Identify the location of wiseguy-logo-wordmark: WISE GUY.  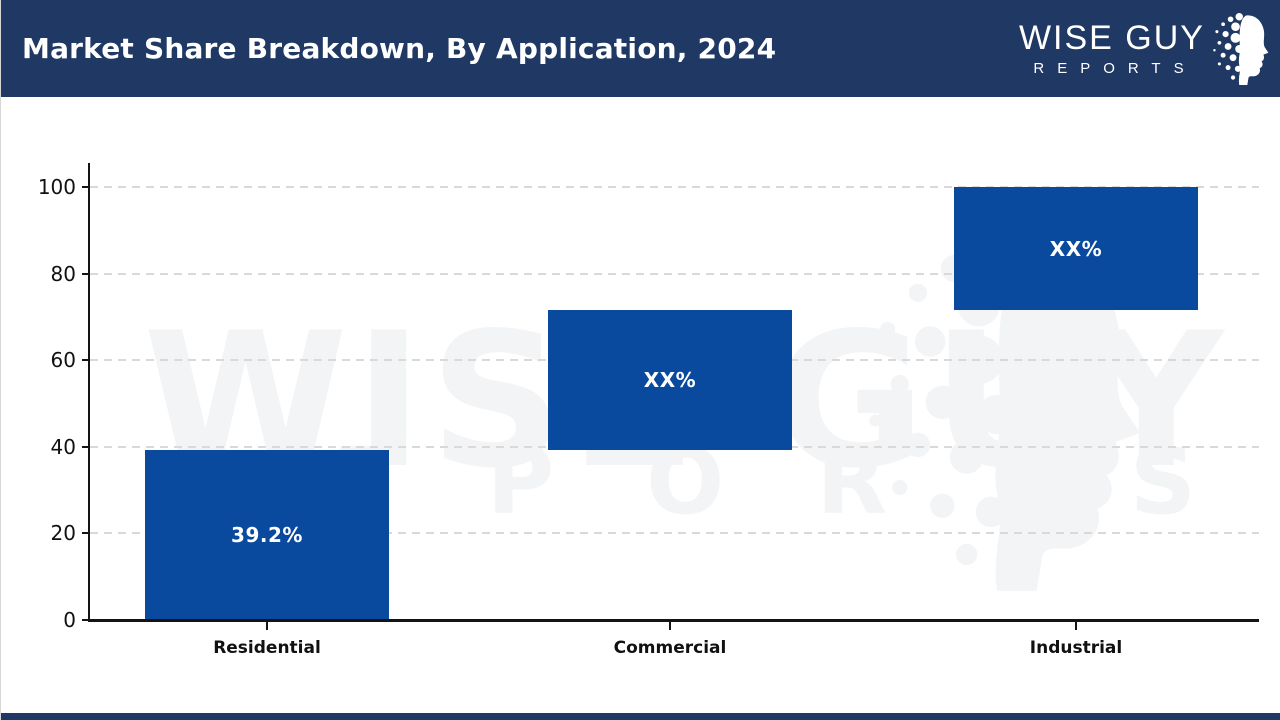
(1111, 38).